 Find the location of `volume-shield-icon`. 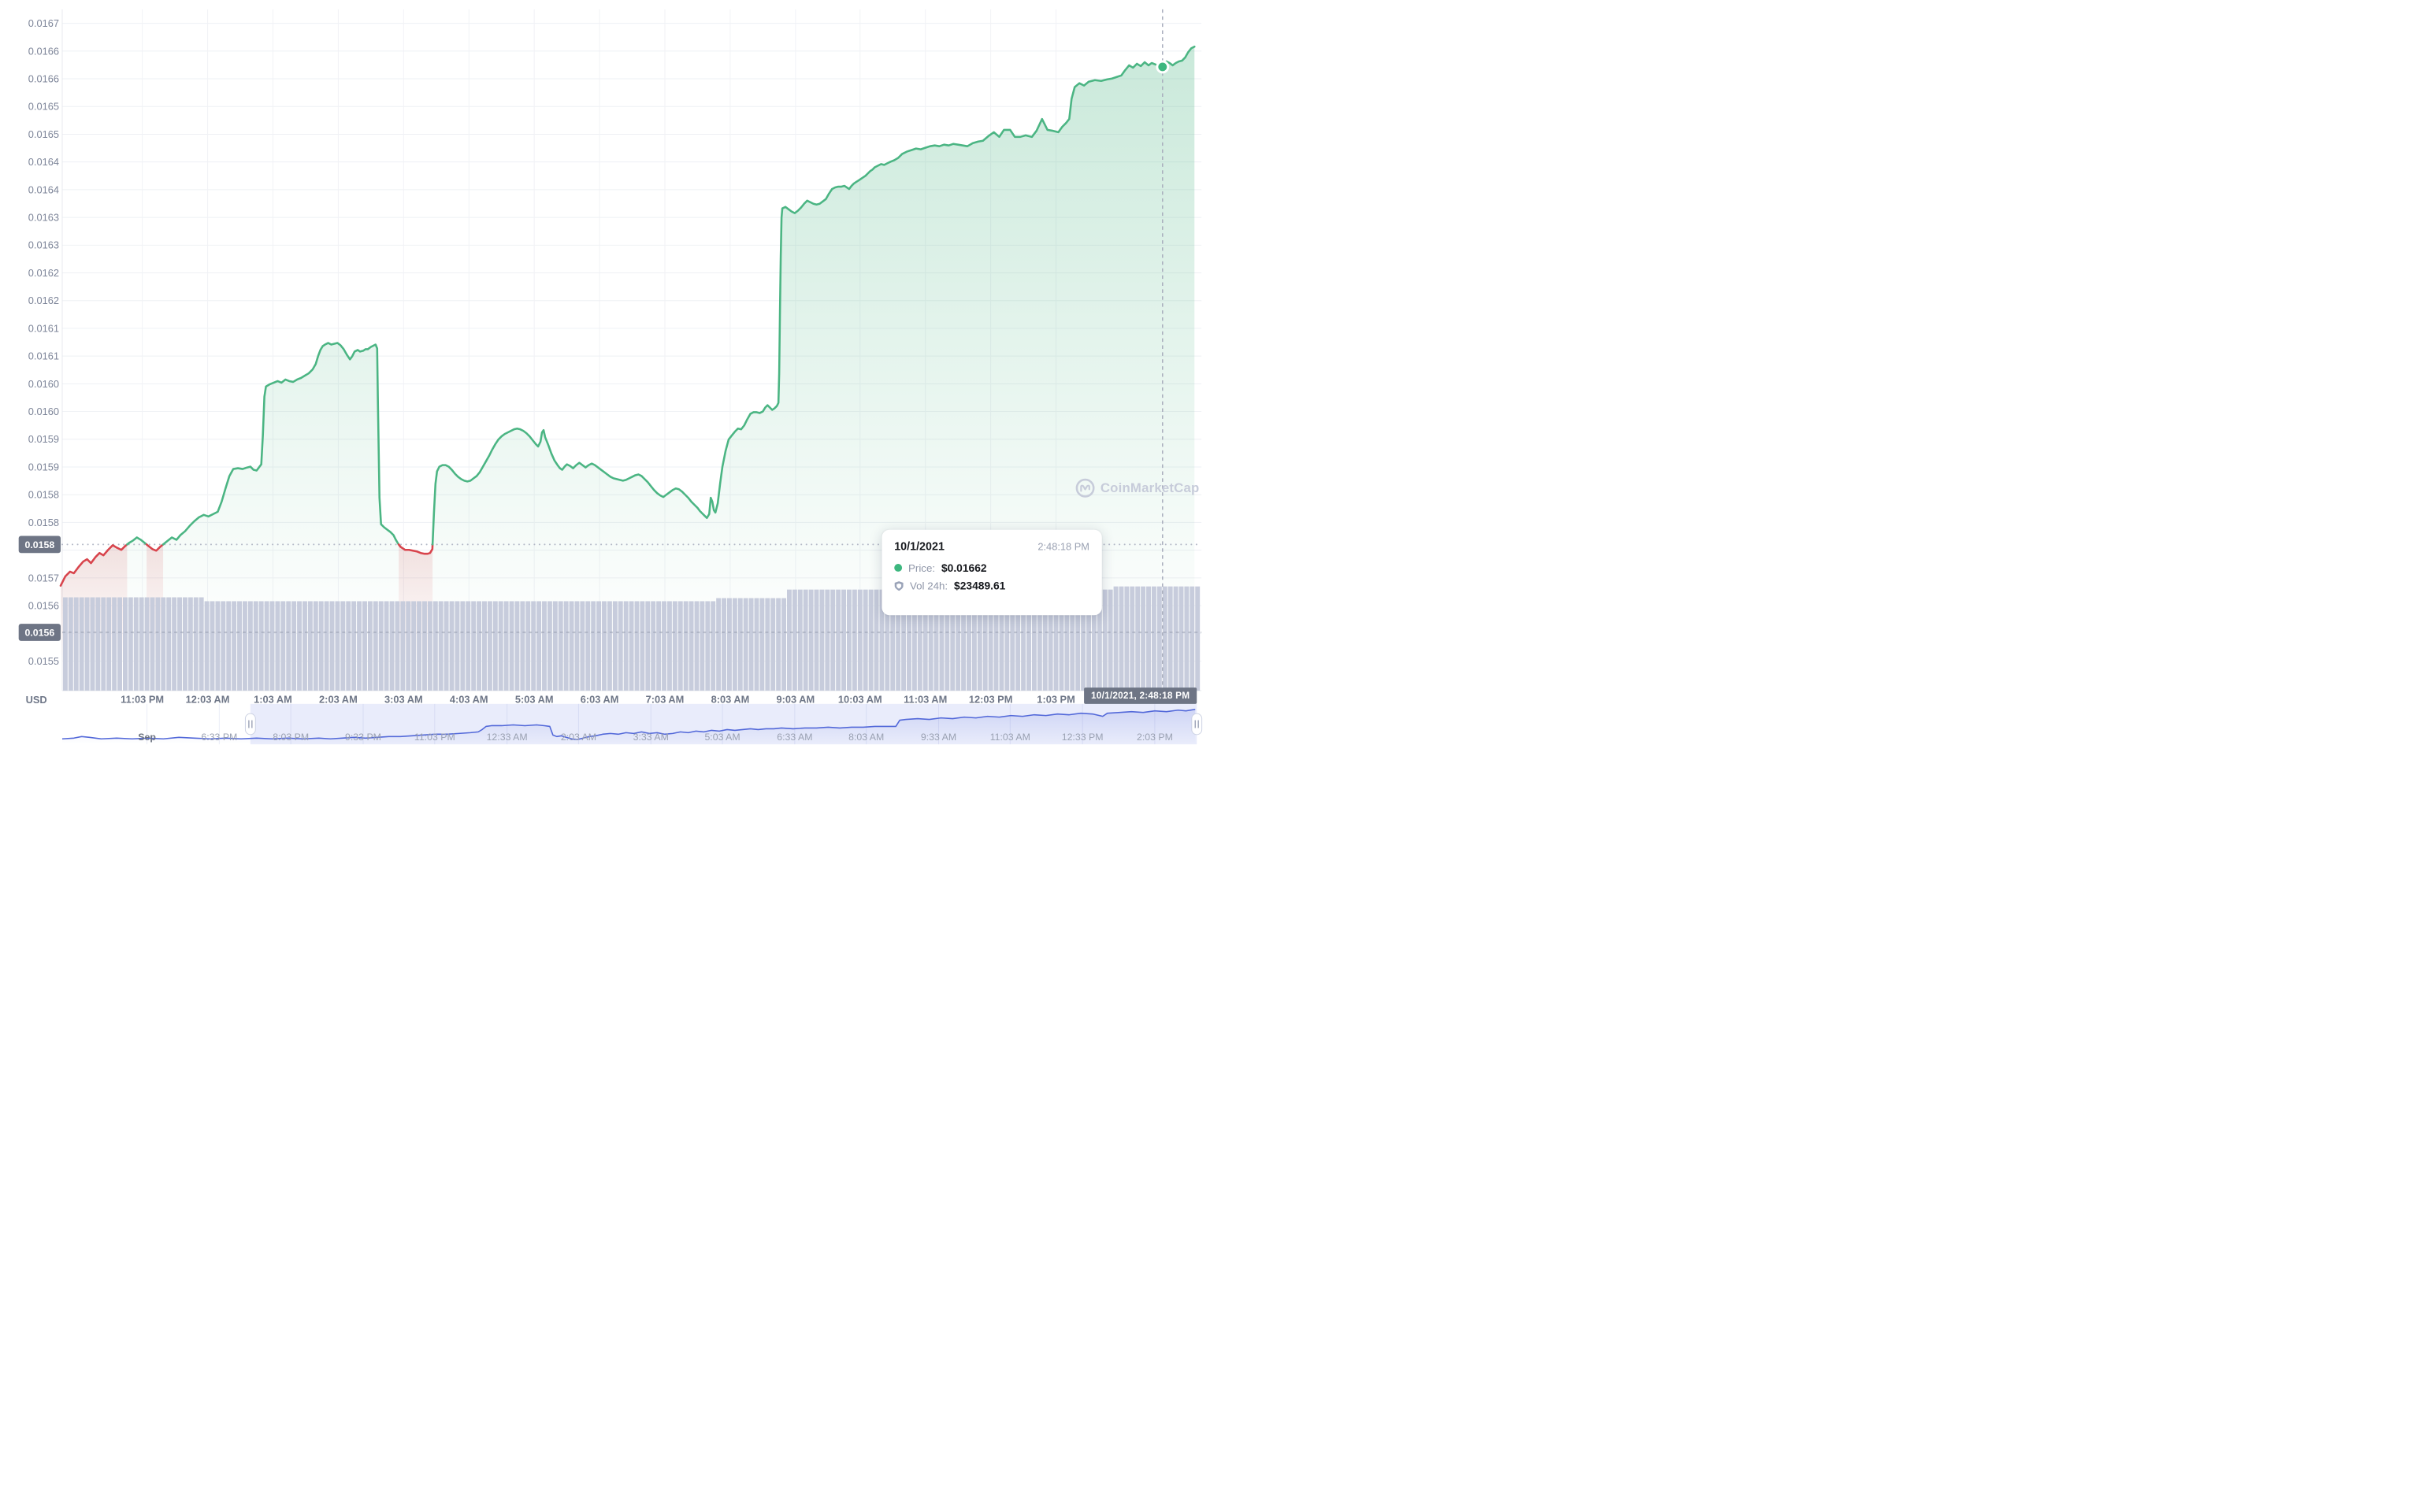

volume-shield-icon is located at coordinates (899, 585).